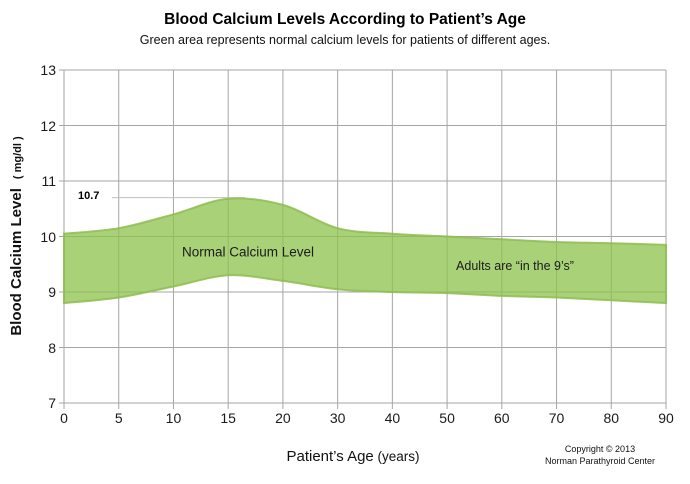 The image size is (690, 484). What do you see at coordinates (283, 418) in the screenshot?
I see `x-tick-label: 20` at bounding box center [283, 418].